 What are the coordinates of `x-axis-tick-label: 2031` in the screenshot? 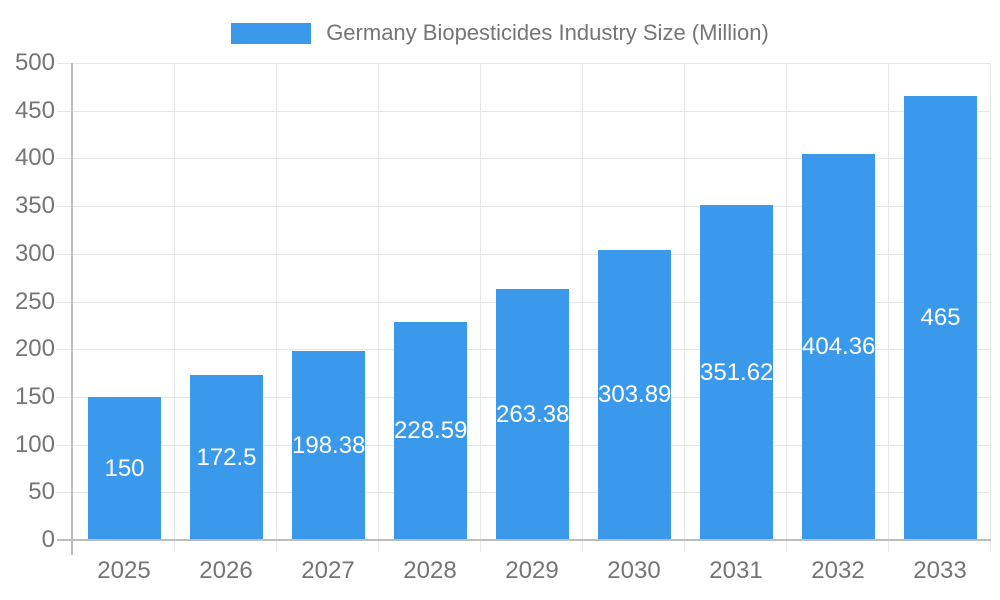 It's located at (736, 570).